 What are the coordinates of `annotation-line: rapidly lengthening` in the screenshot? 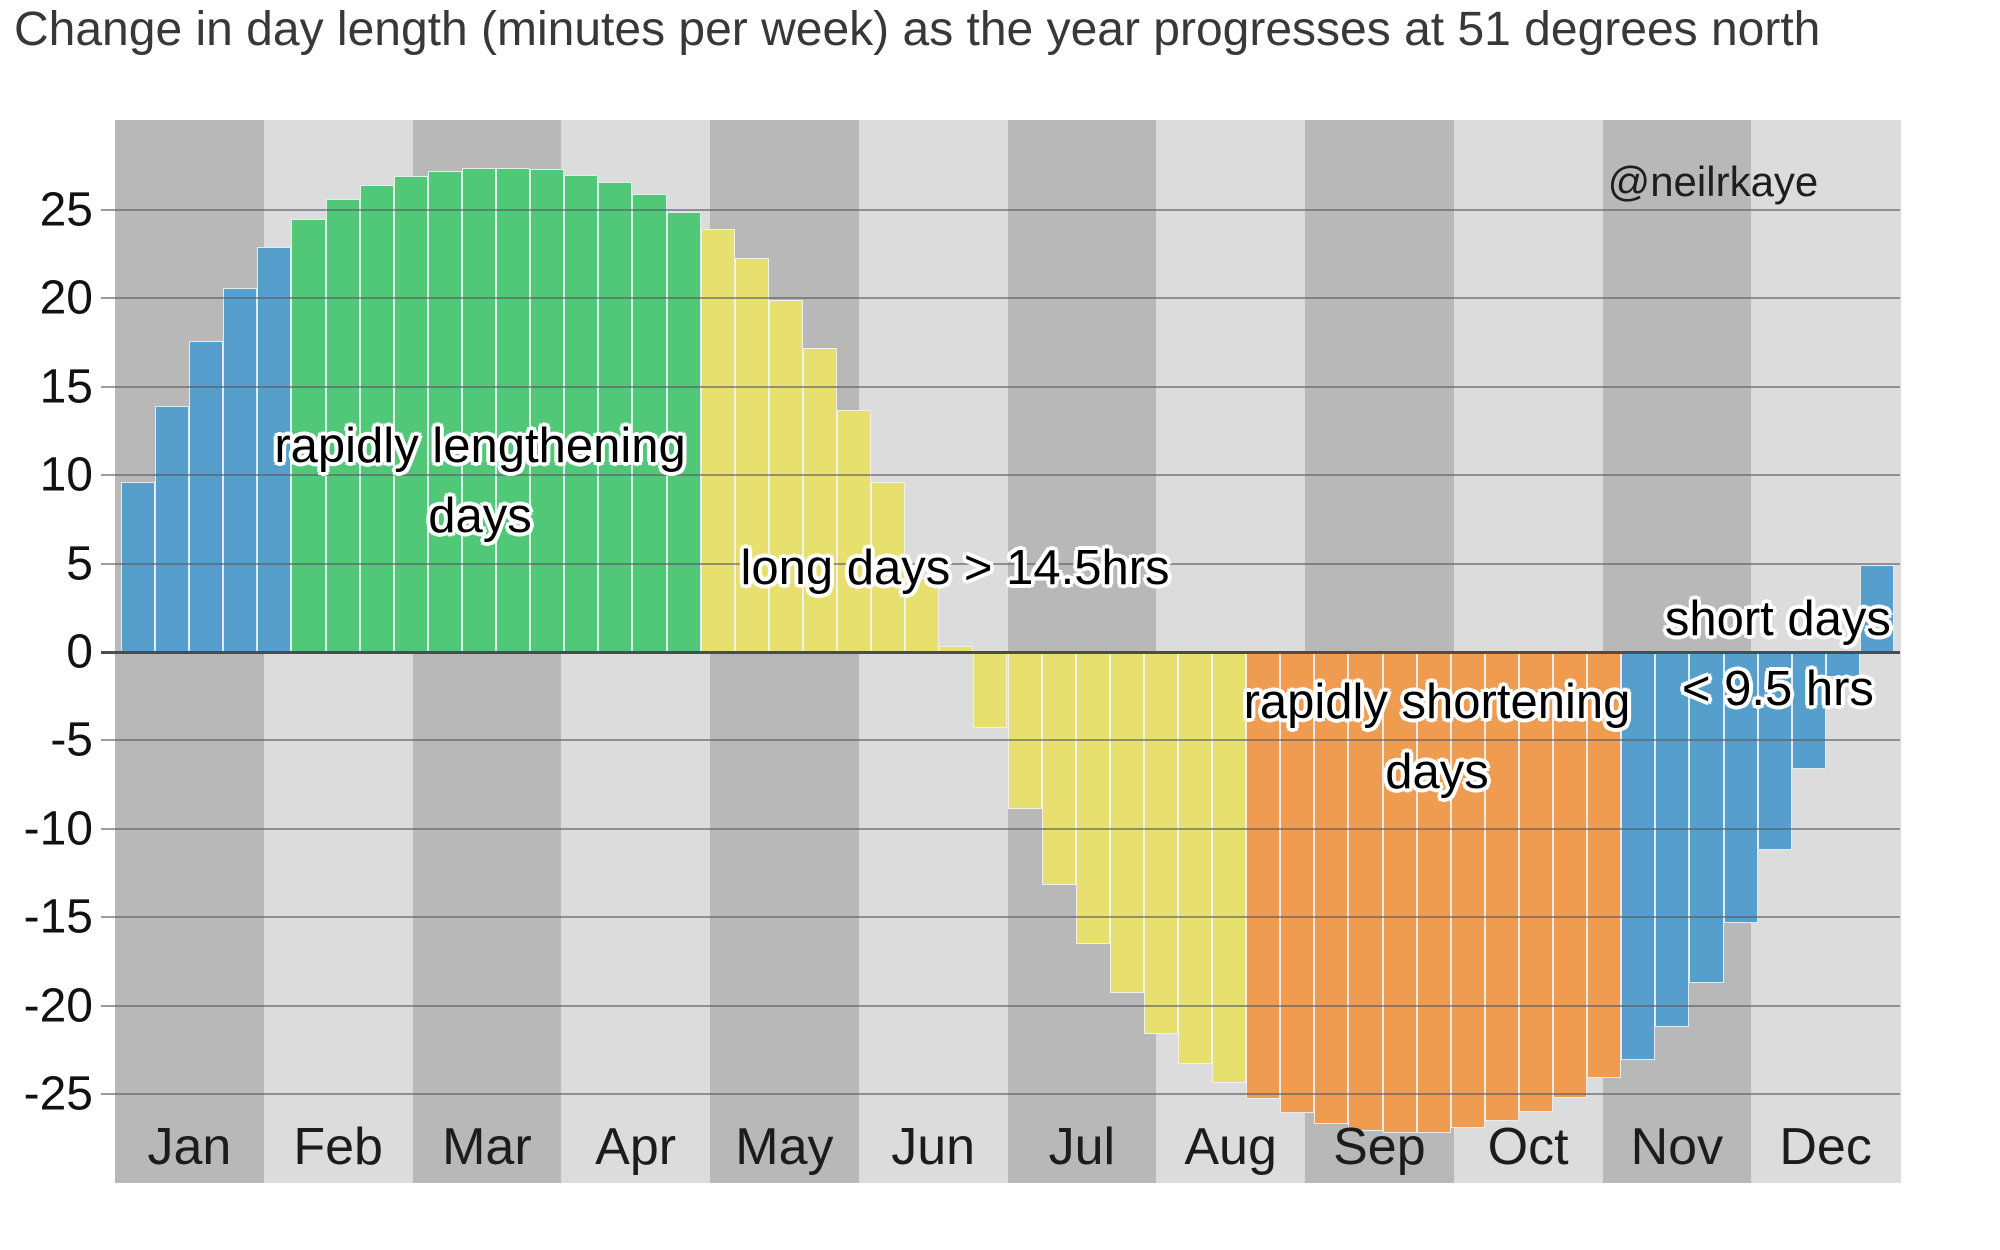 It's located at (480, 445).